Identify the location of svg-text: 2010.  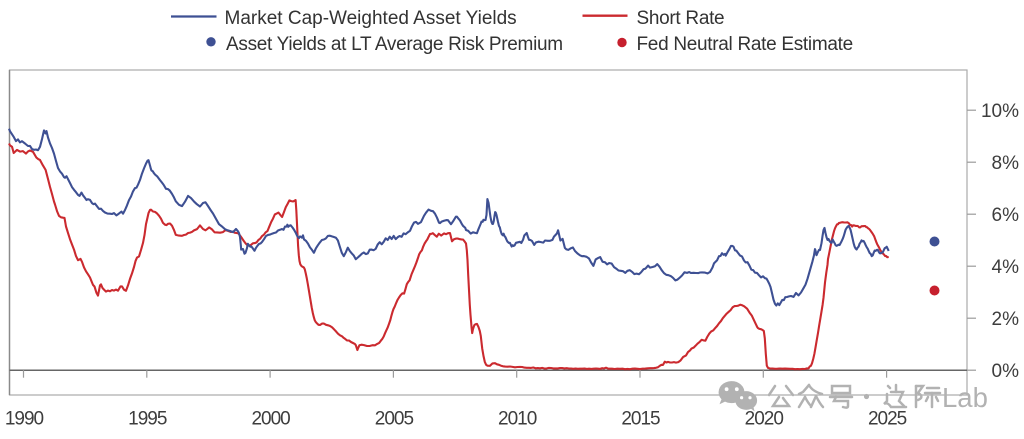
(517, 419).